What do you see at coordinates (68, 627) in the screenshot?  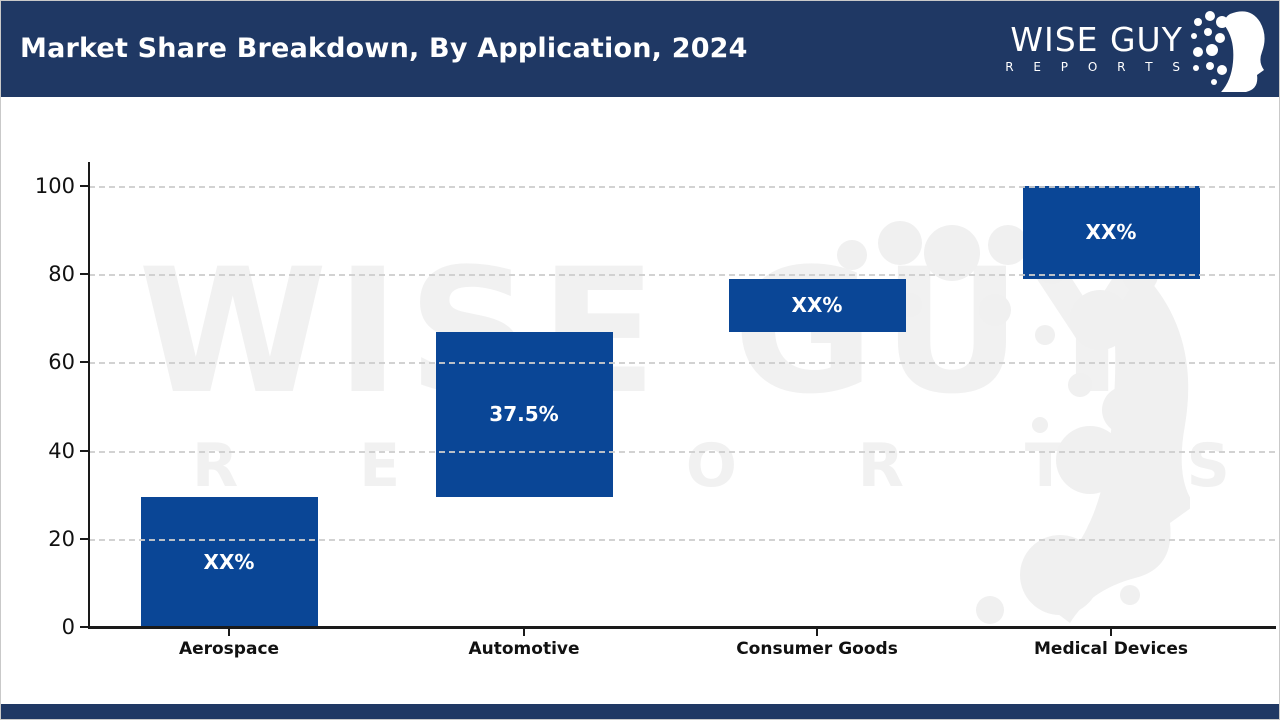 I see `y-tick-label-0: 0` at bounding box center [68, 627].